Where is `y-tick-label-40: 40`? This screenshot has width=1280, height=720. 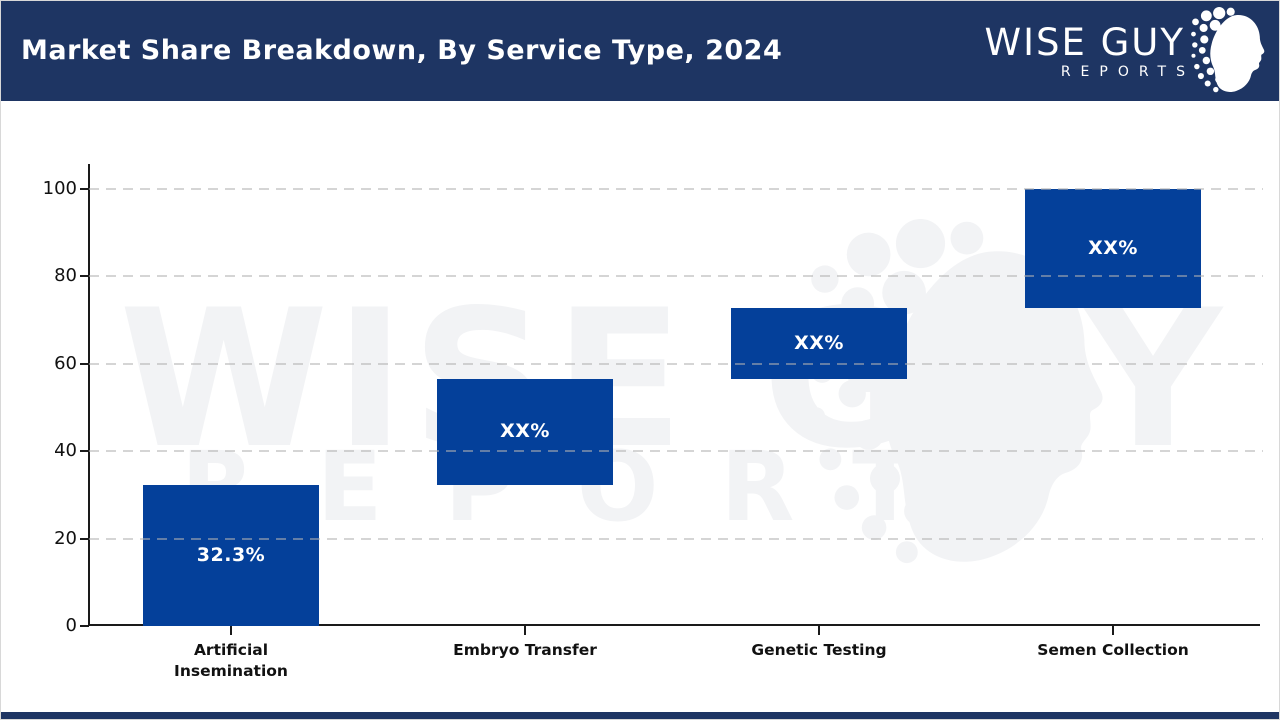
y-tick-label-40: 40 is located at coordinates (65, 450).